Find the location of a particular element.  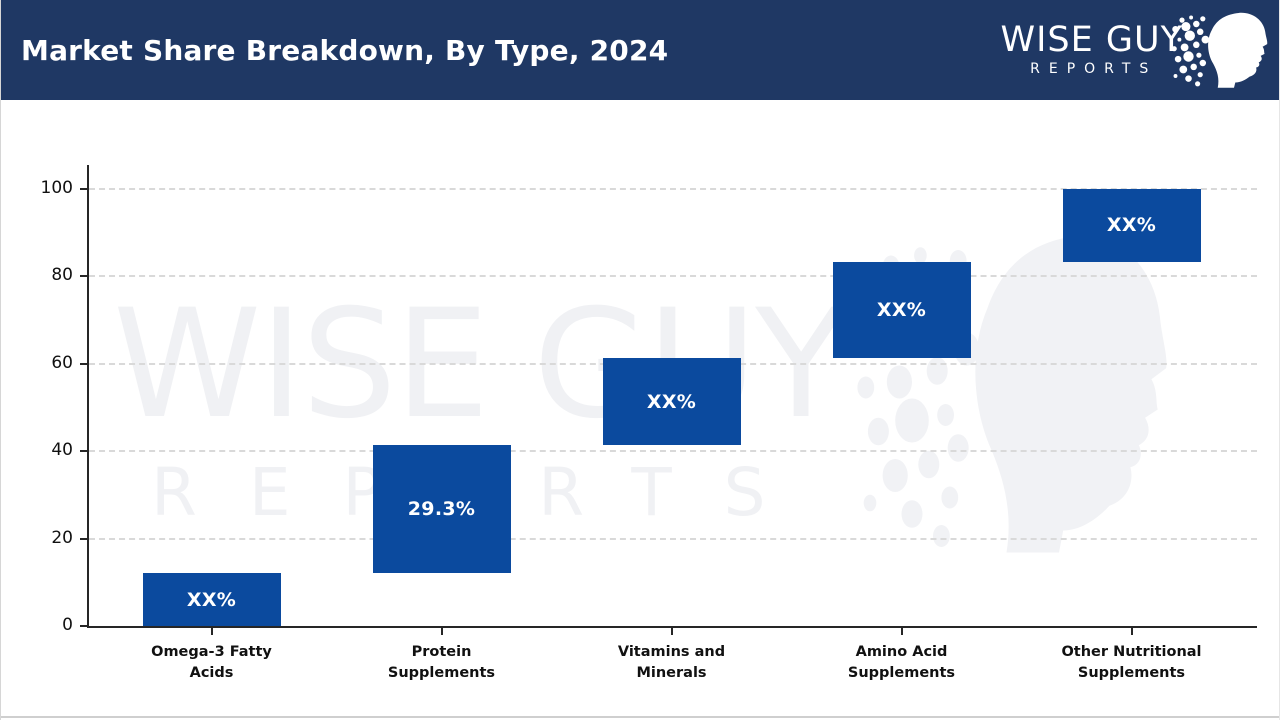

page-bottom-rule is located at coordinates (640, 717).